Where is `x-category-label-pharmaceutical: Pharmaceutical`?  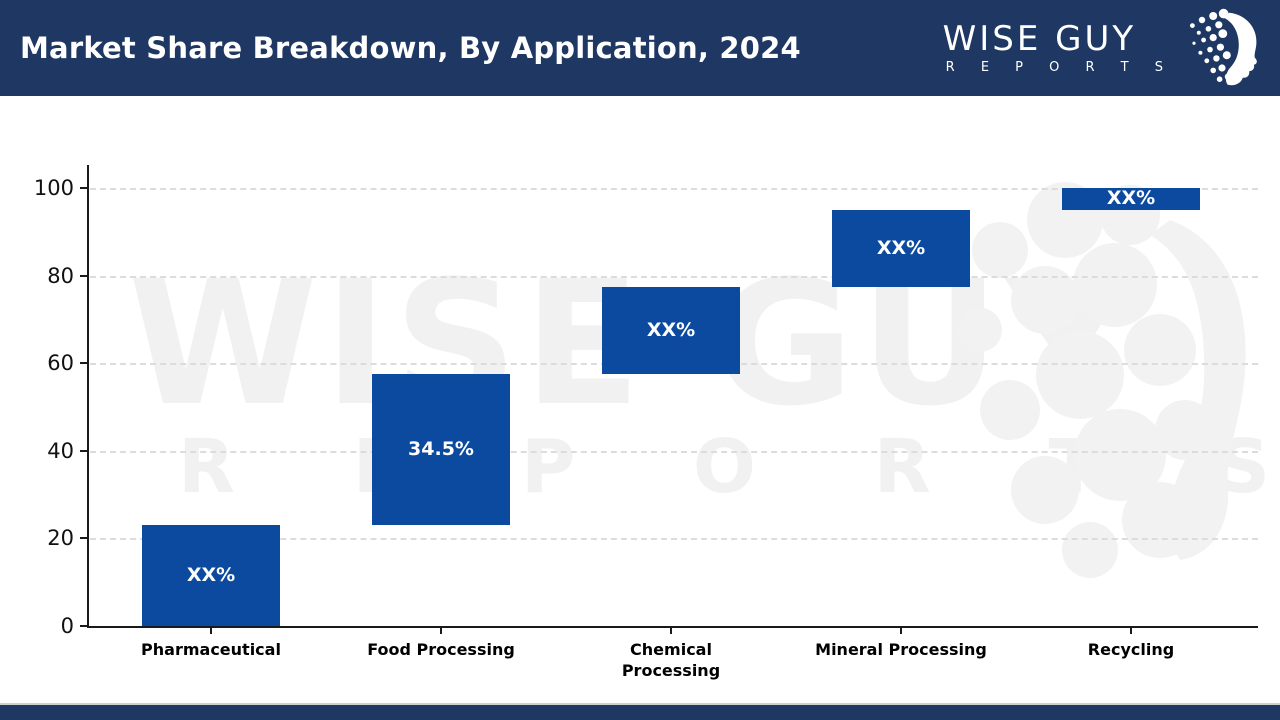 x-category-label-pharmaceutical: Pharmaceutical is located at coordinates (211, 649).